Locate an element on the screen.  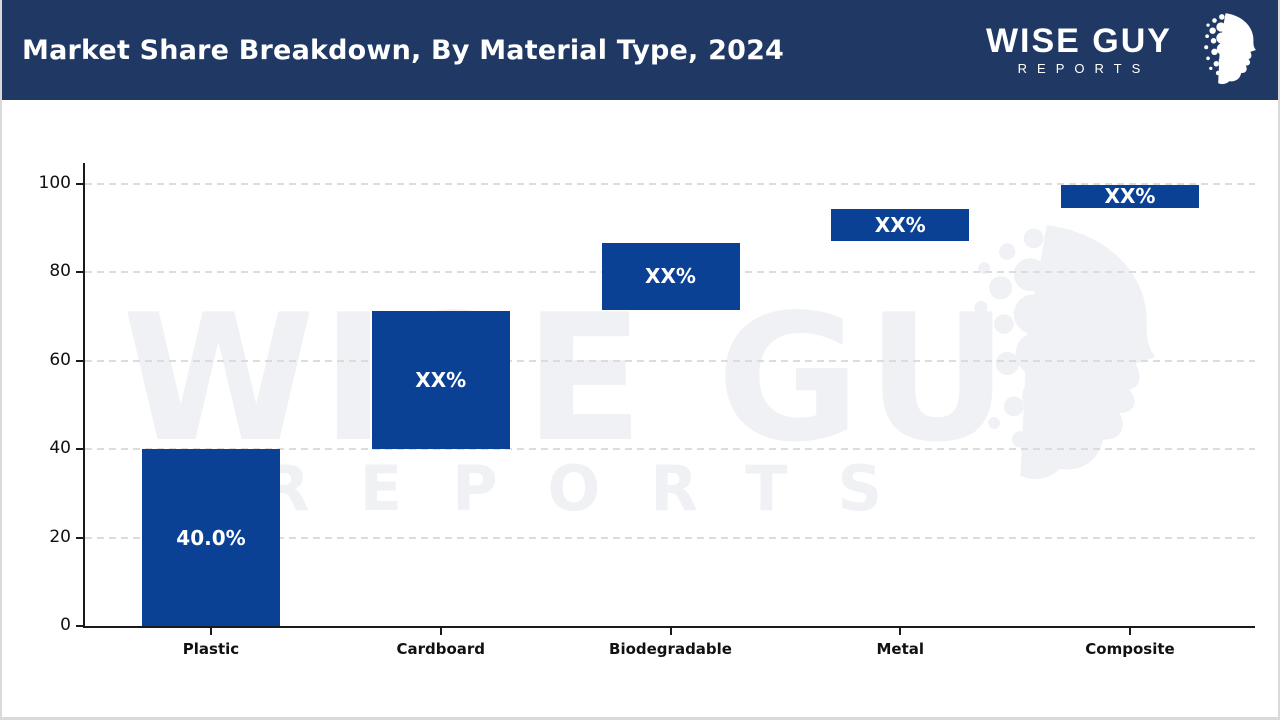
x-axis-label-metal: Metal is located at coordinates (900, 649).